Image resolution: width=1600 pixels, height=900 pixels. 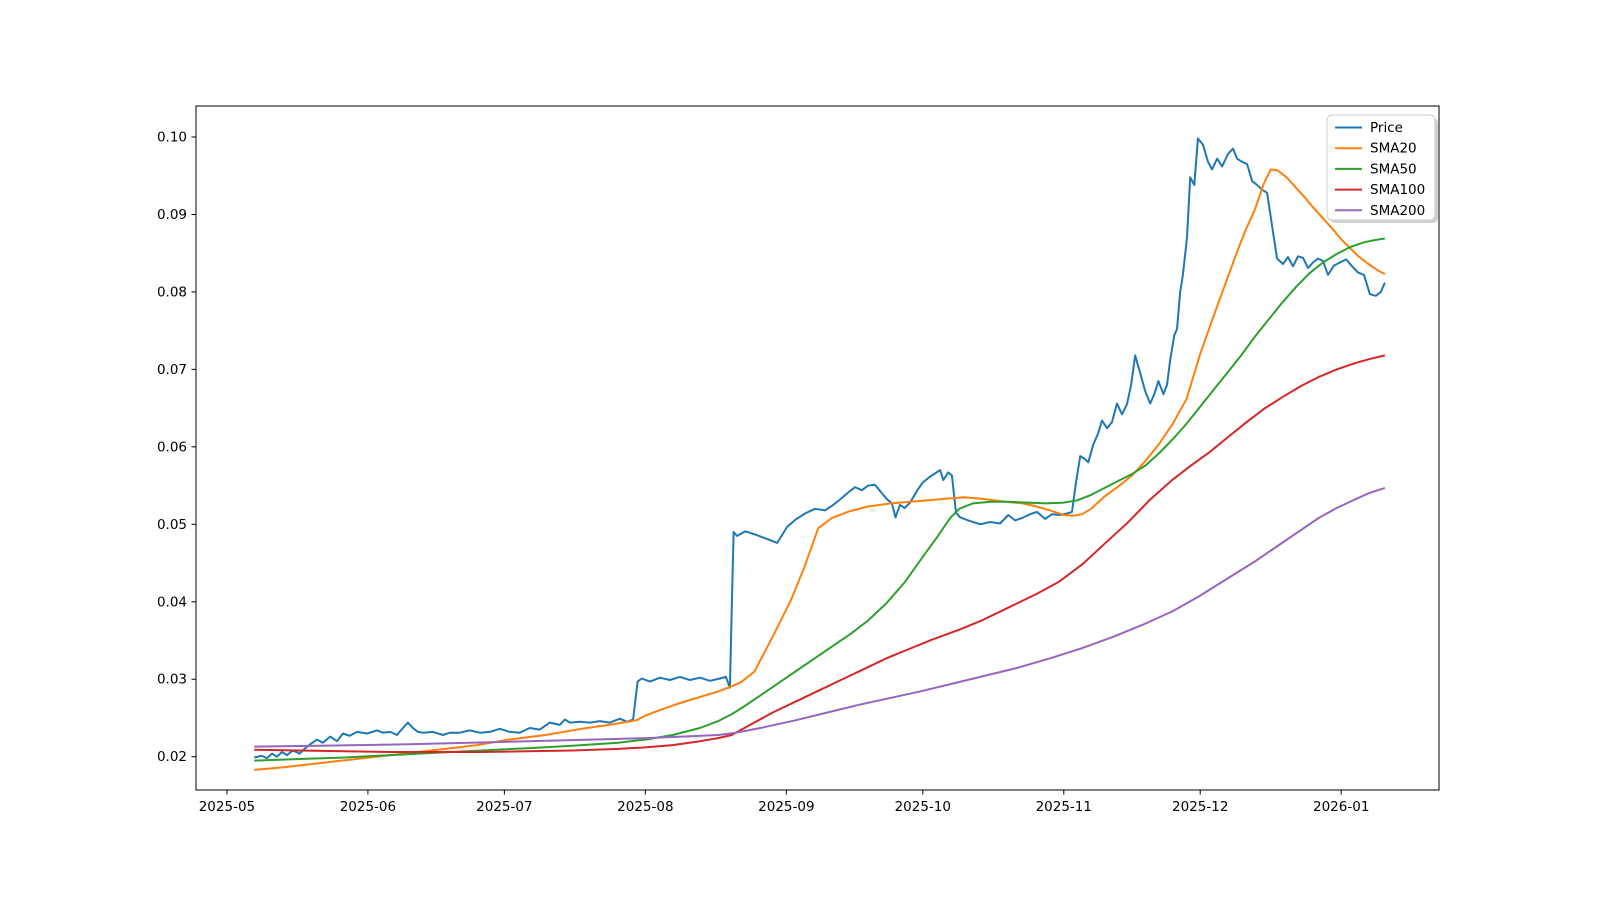 What do you see at coordinates (1397, 211) in the screenshot?
I see `legend-label-sma200: SMA200` at bounding box center [1397, 211].